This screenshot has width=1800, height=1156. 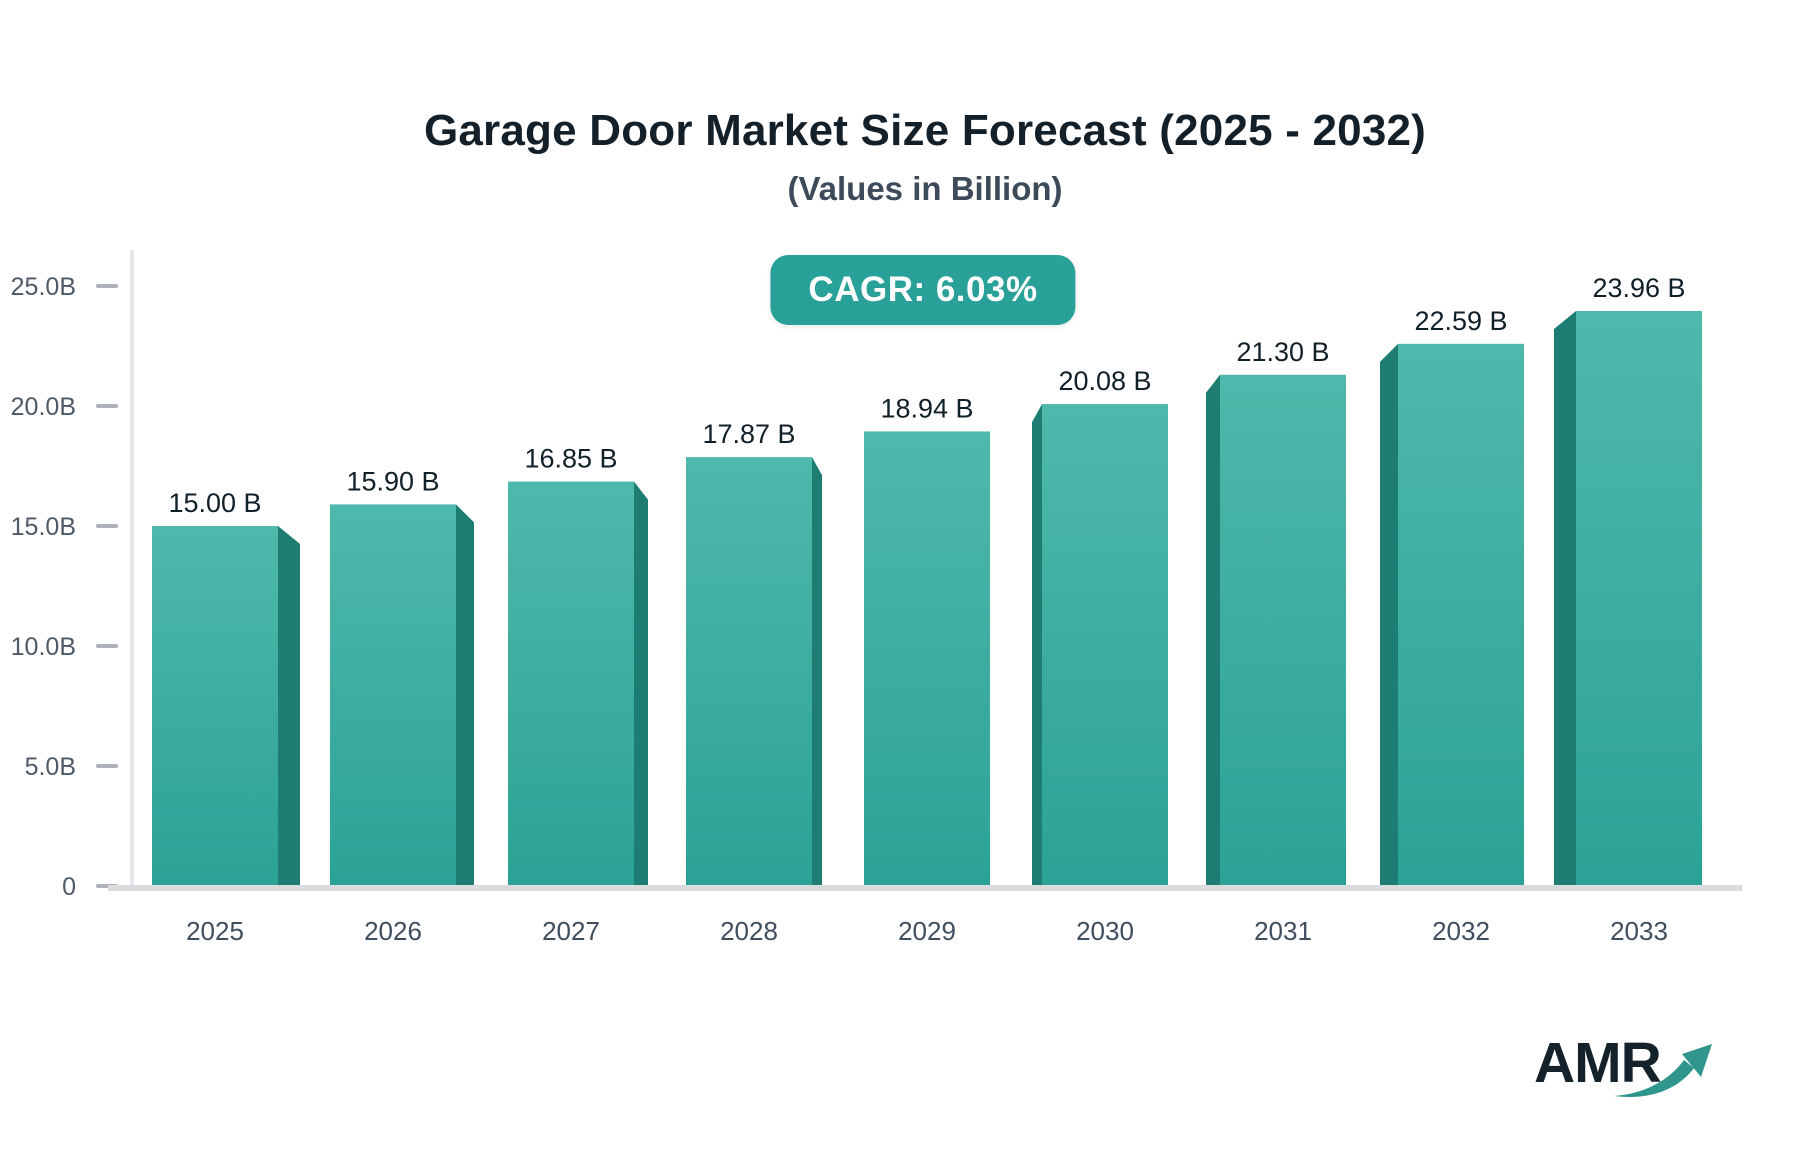 I want to click on bar-side-2026, so click(x=465, y=695).